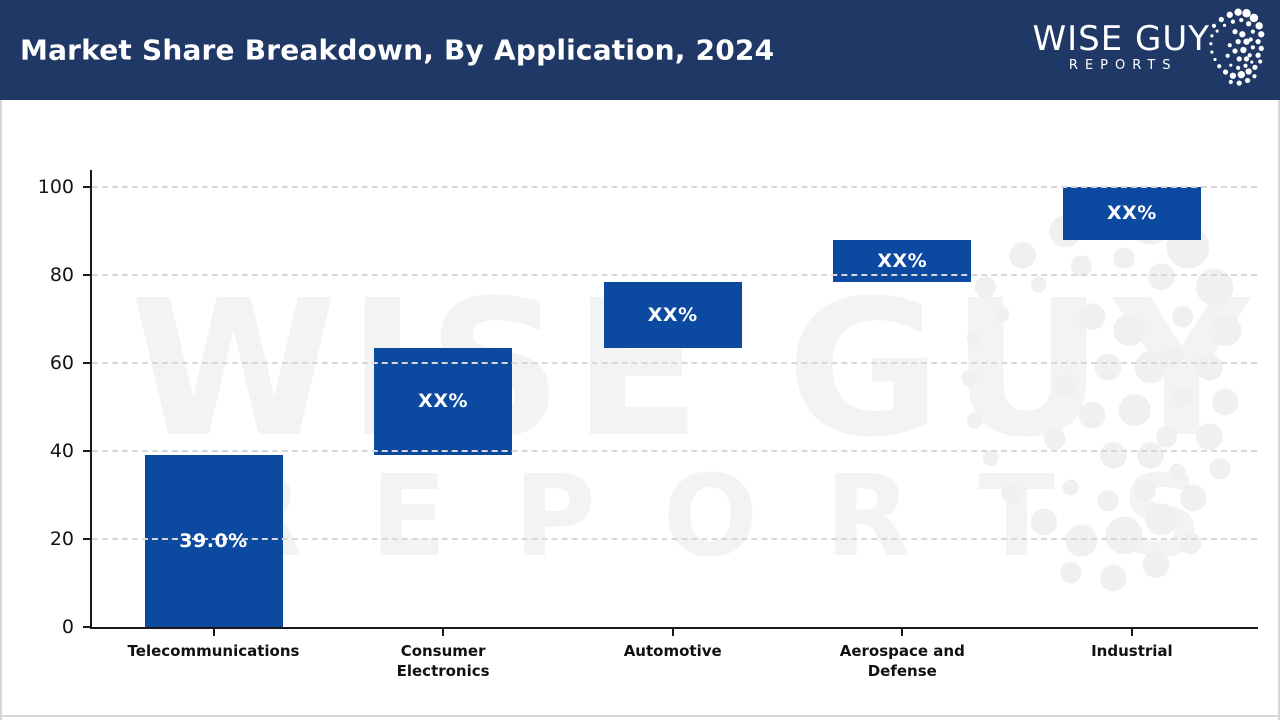  Describe the element at coordinates (61, 451) in the screenshot. I see `y-tick-label: 40` at that location.